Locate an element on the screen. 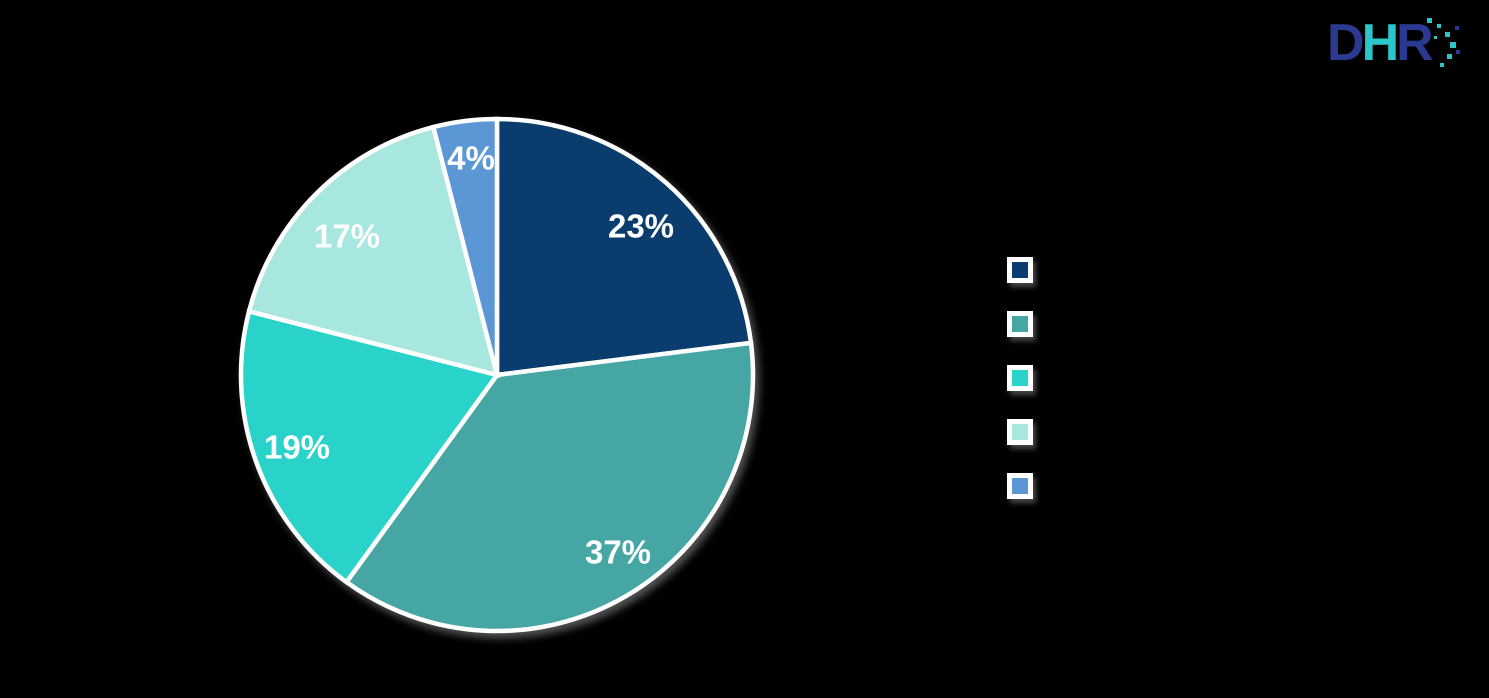 Image resolution: width=1489 pixels, height=698 pixels. logo-letter-d: D is located at coordinates (1346, 43).